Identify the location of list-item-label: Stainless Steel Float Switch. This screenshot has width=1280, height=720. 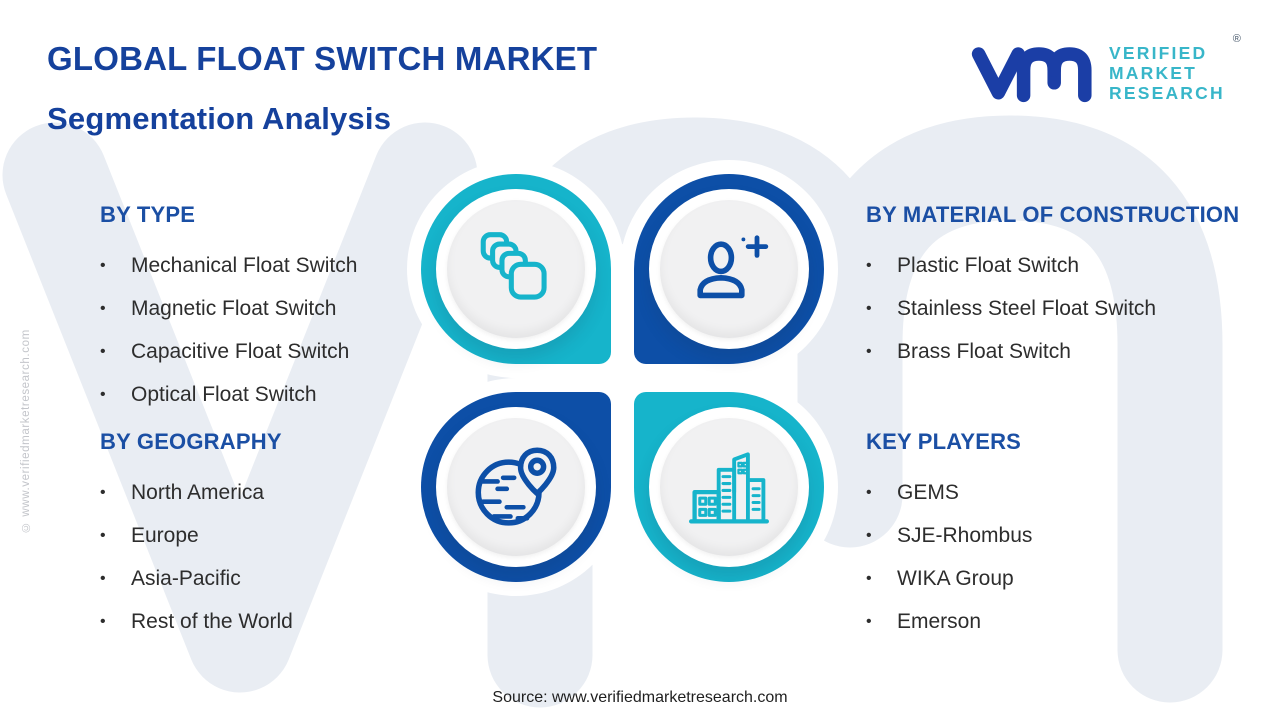
(1027, 308).